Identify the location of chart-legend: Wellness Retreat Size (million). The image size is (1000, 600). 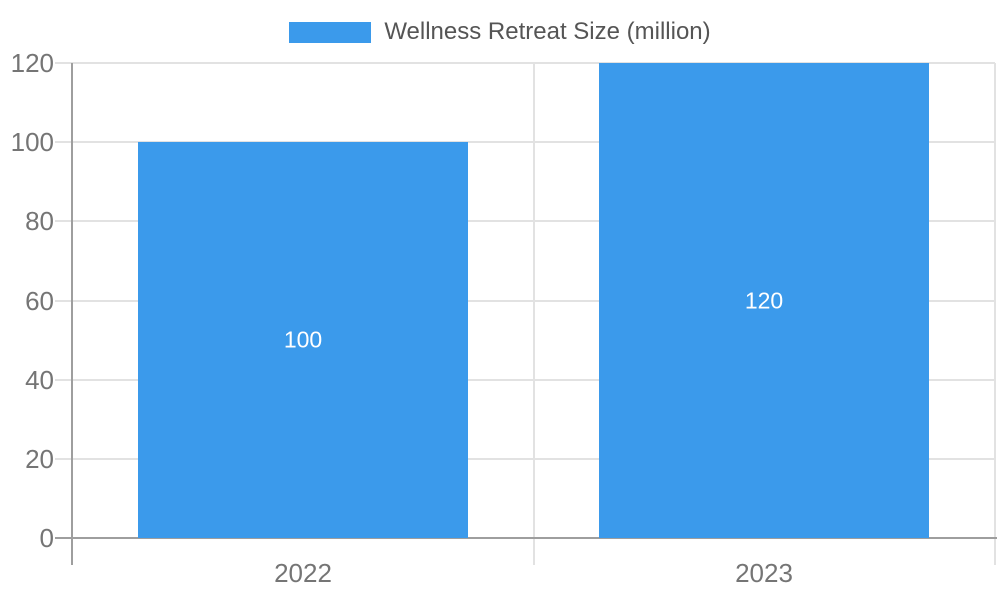
(500, 31).